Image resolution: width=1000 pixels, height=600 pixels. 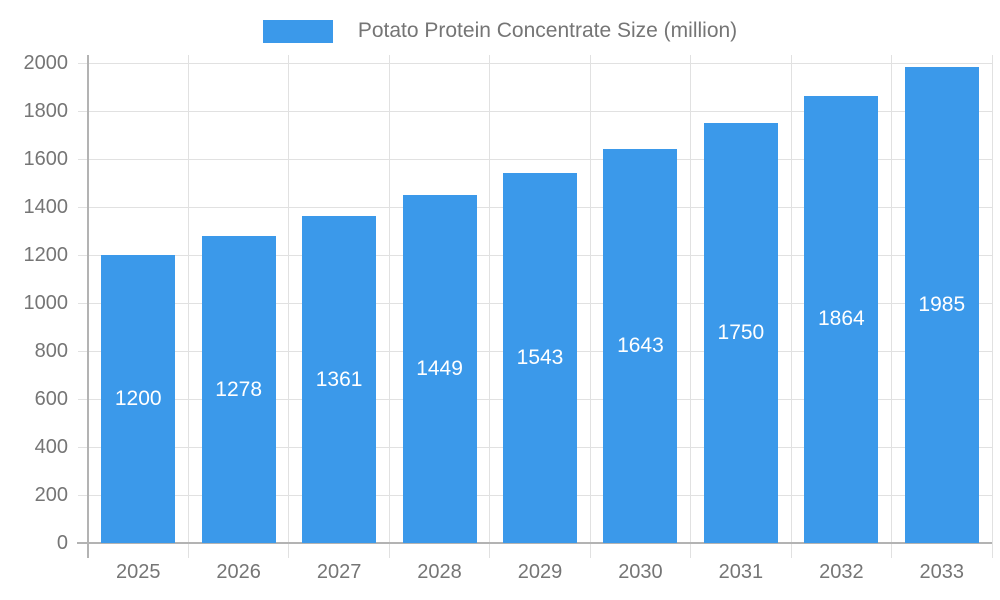 What do you see at coordinates (640, 572) in the screenshot?
I see `x-axis-tick-label: 2030` at bounding box center [640, 572].